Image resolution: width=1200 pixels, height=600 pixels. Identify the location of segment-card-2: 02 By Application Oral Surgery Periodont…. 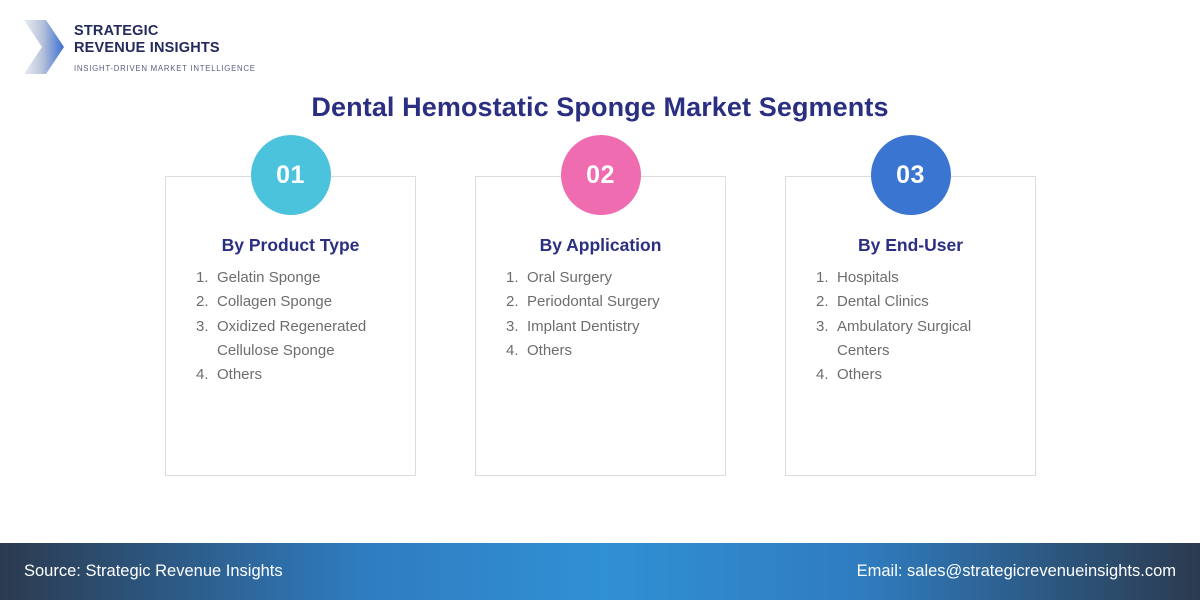
(600, 305).